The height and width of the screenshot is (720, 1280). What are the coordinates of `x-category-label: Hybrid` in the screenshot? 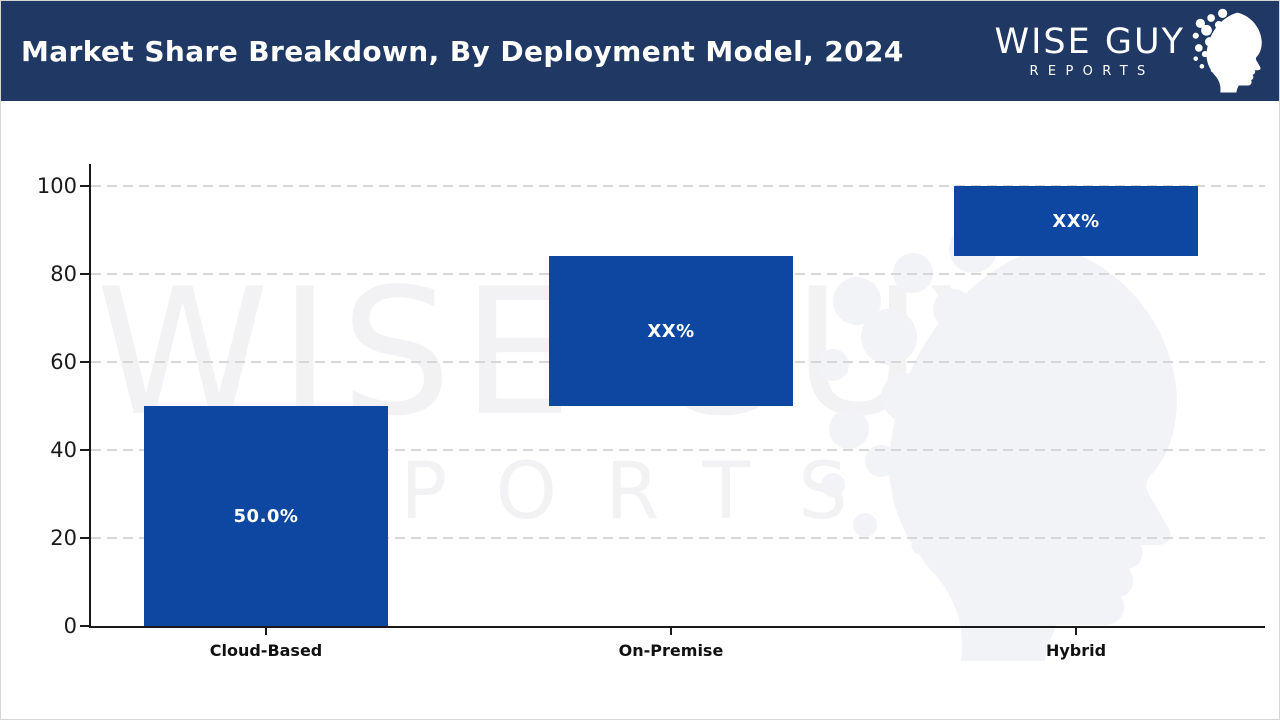 It's located at (1076, 650).